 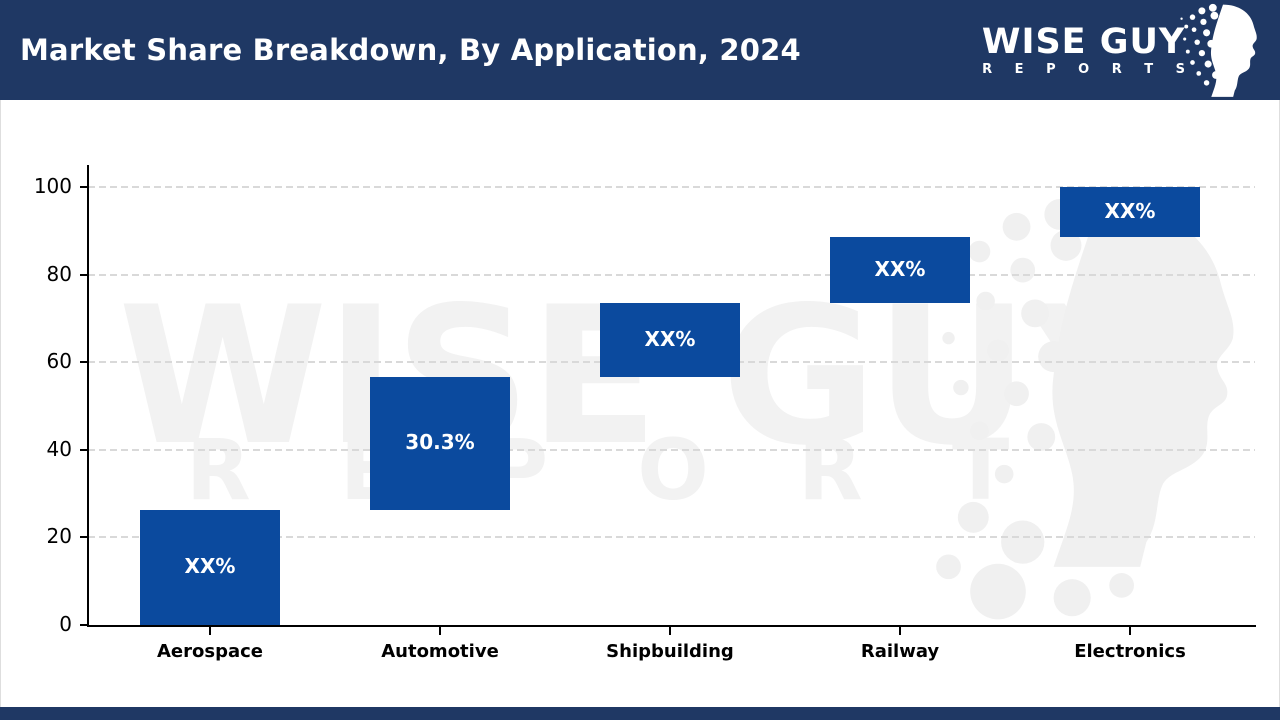 What do you see at coordinates (1088, 69) in the screenshot?
I see `logo-reports-text: R E P O R T S` at bounding box center [1088, 69].